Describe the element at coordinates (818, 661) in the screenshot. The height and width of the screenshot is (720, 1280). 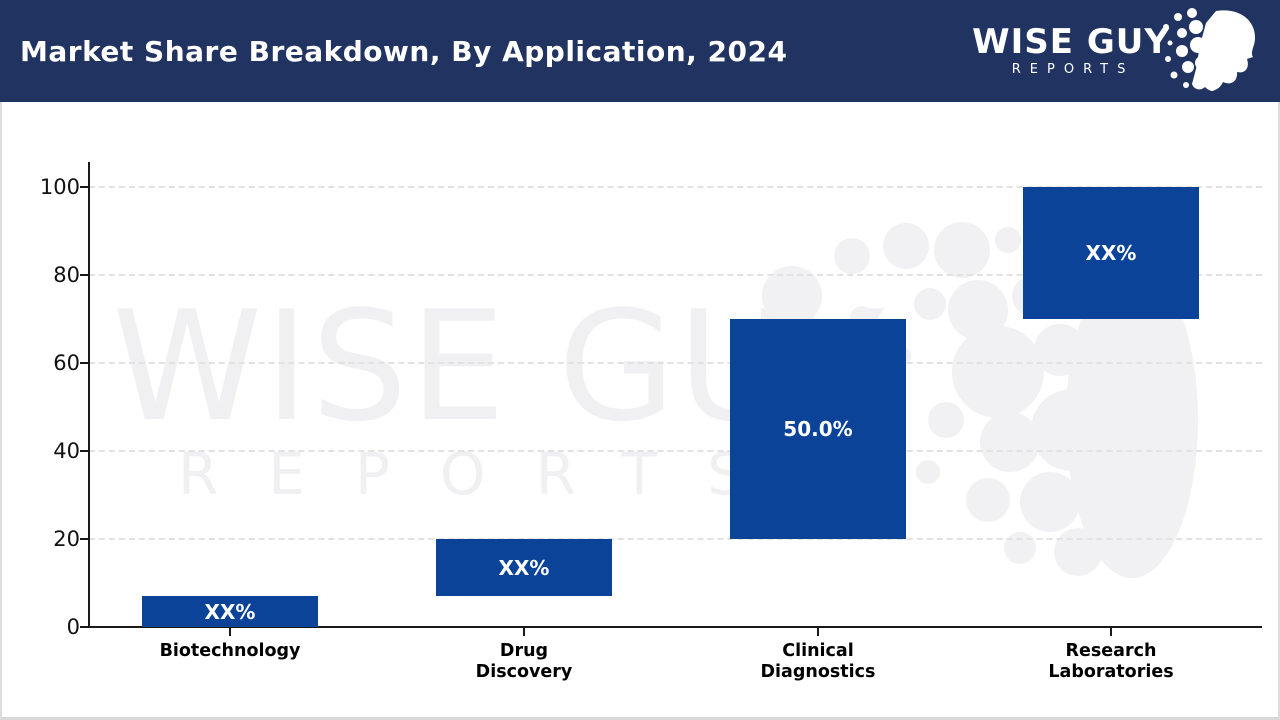
I see `x-category-label: Clinical Diagnostics` at that location.